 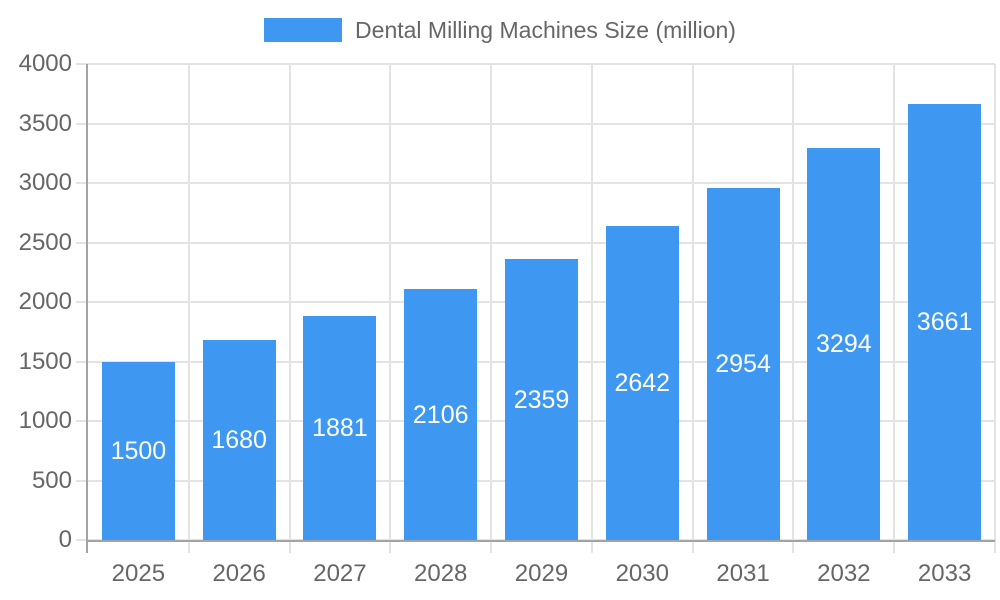 I want to click on bar-value-label-2027: 1881, so click(x=340, y=428).